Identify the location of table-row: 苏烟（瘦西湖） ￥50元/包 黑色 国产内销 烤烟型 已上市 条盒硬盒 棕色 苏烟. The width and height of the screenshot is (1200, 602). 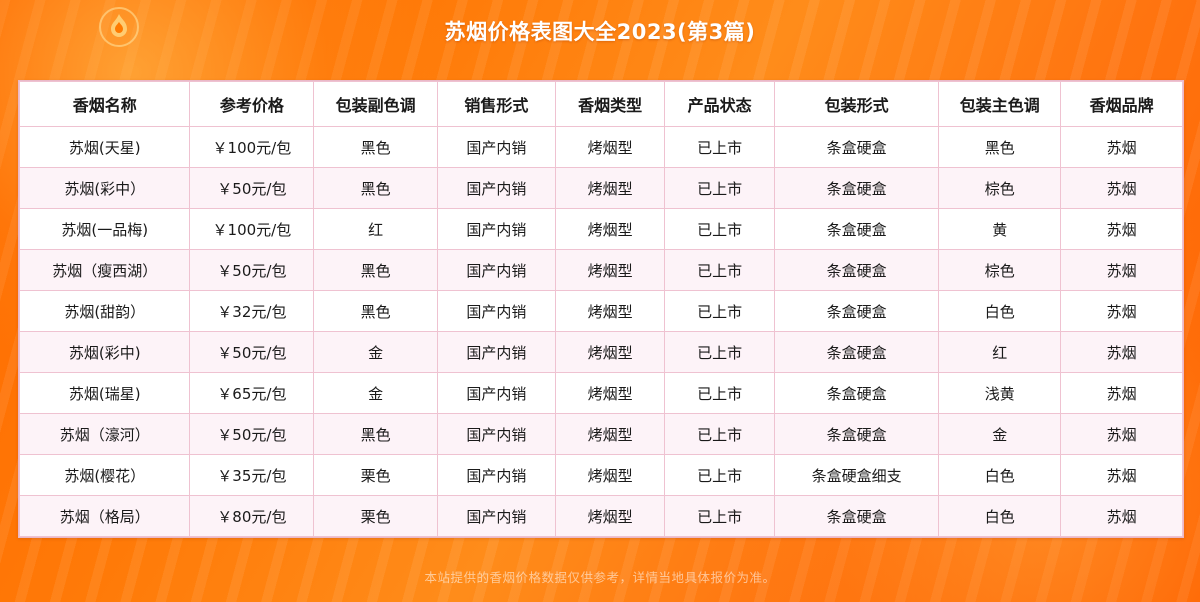
(600, 270).